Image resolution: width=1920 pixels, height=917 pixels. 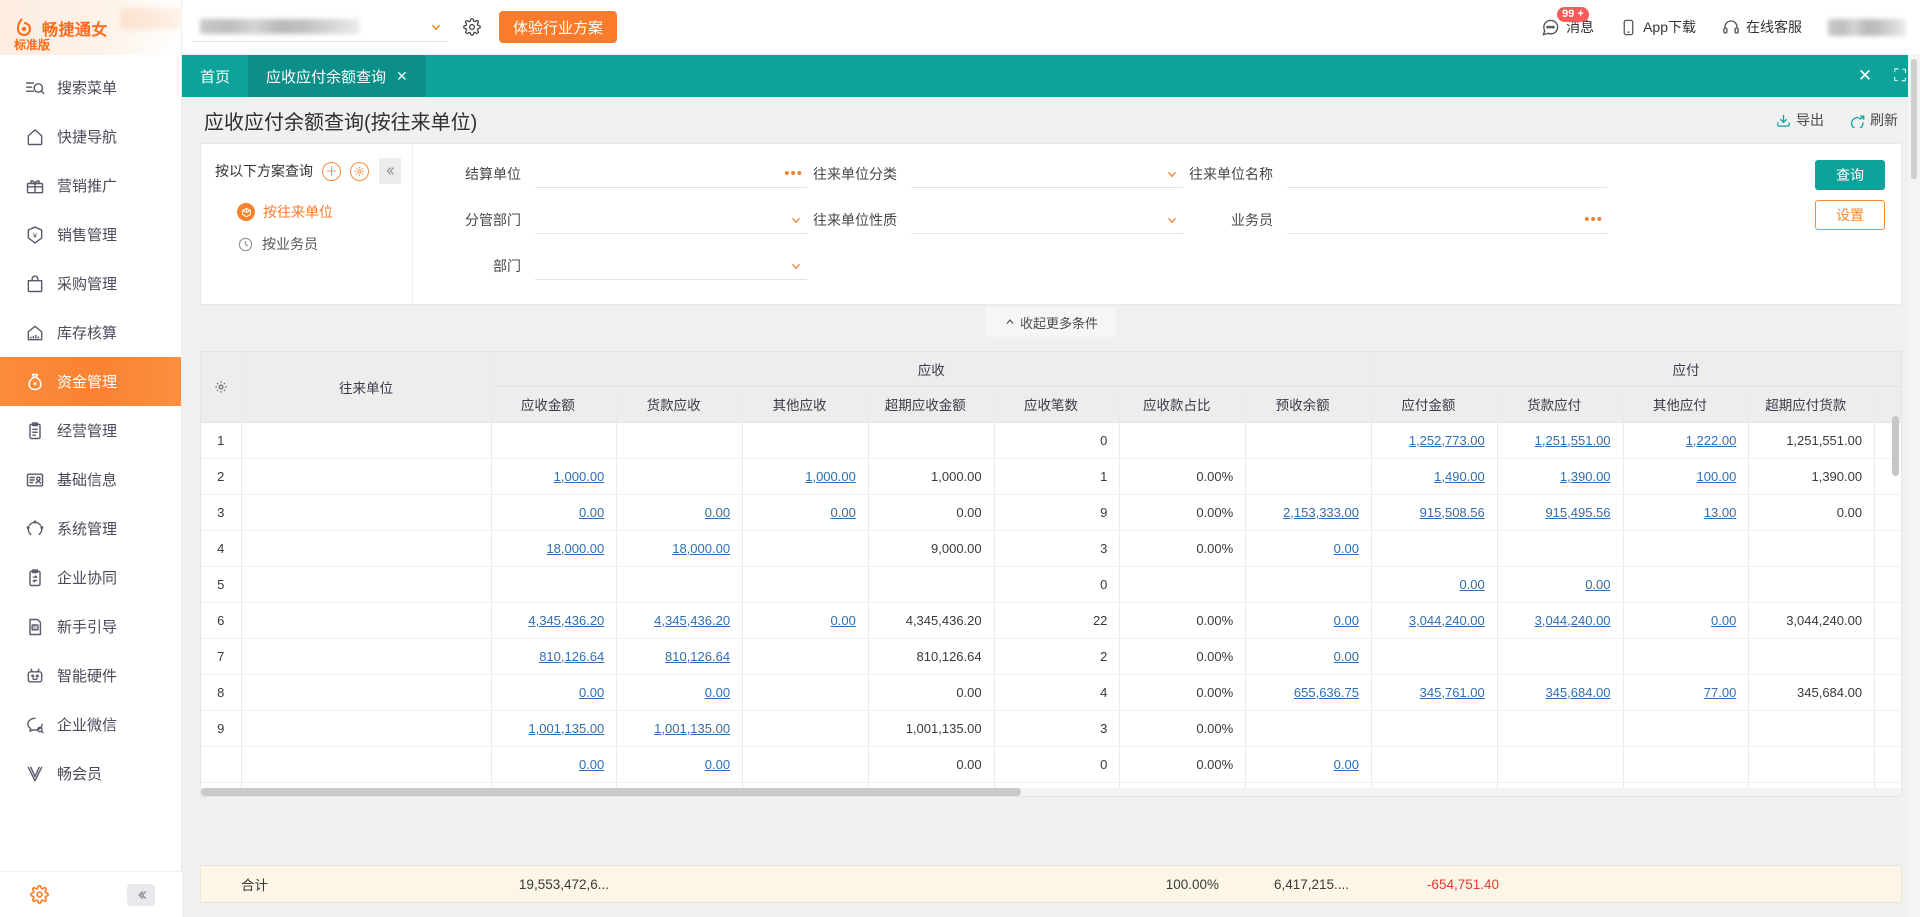 I want to click on sidebar-item-3: 营销推广, so click(x=90, y=185).